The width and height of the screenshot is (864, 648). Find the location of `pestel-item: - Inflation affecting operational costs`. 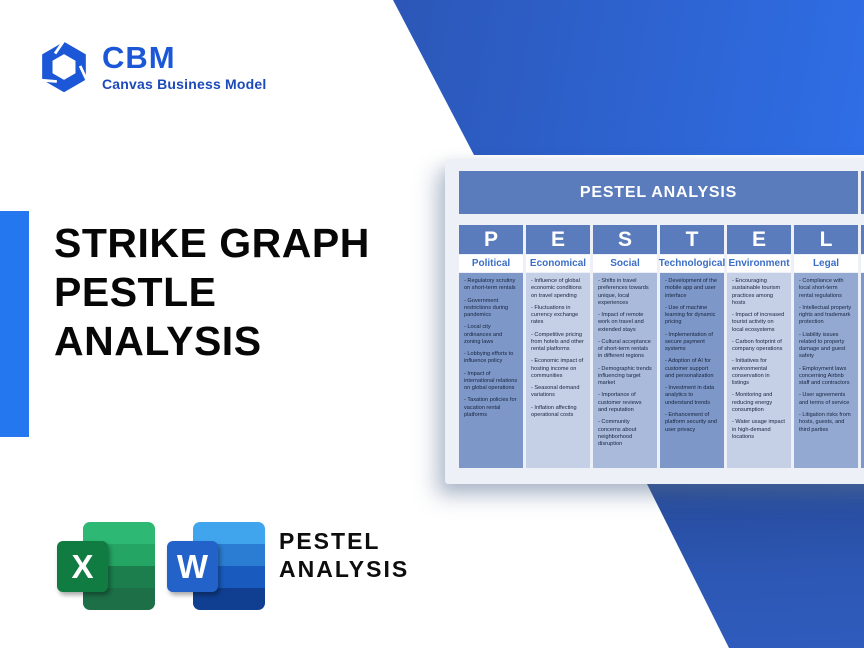

pestel-item: - Inflation affecting operational costs is located at coordinates (554, 411).